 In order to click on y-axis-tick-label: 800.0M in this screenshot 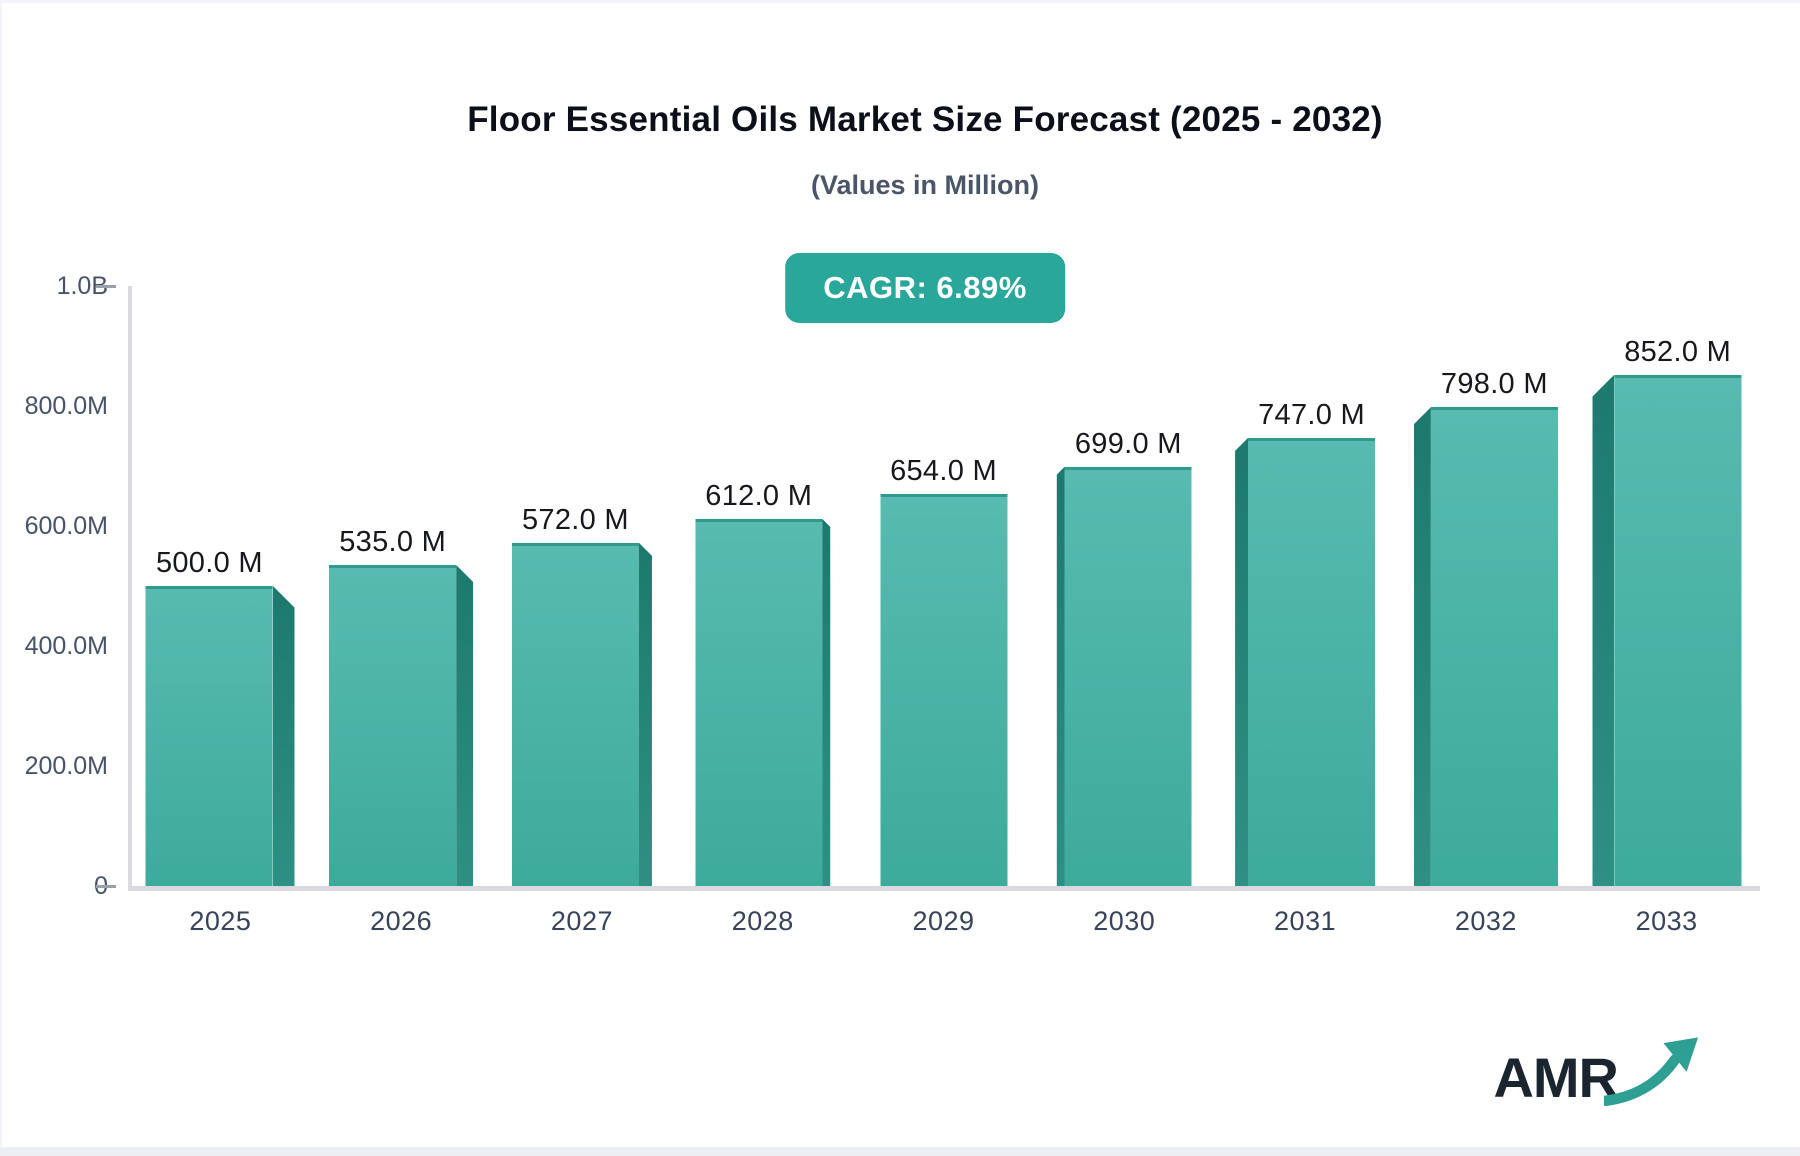, I will do `click(66, 406)`.